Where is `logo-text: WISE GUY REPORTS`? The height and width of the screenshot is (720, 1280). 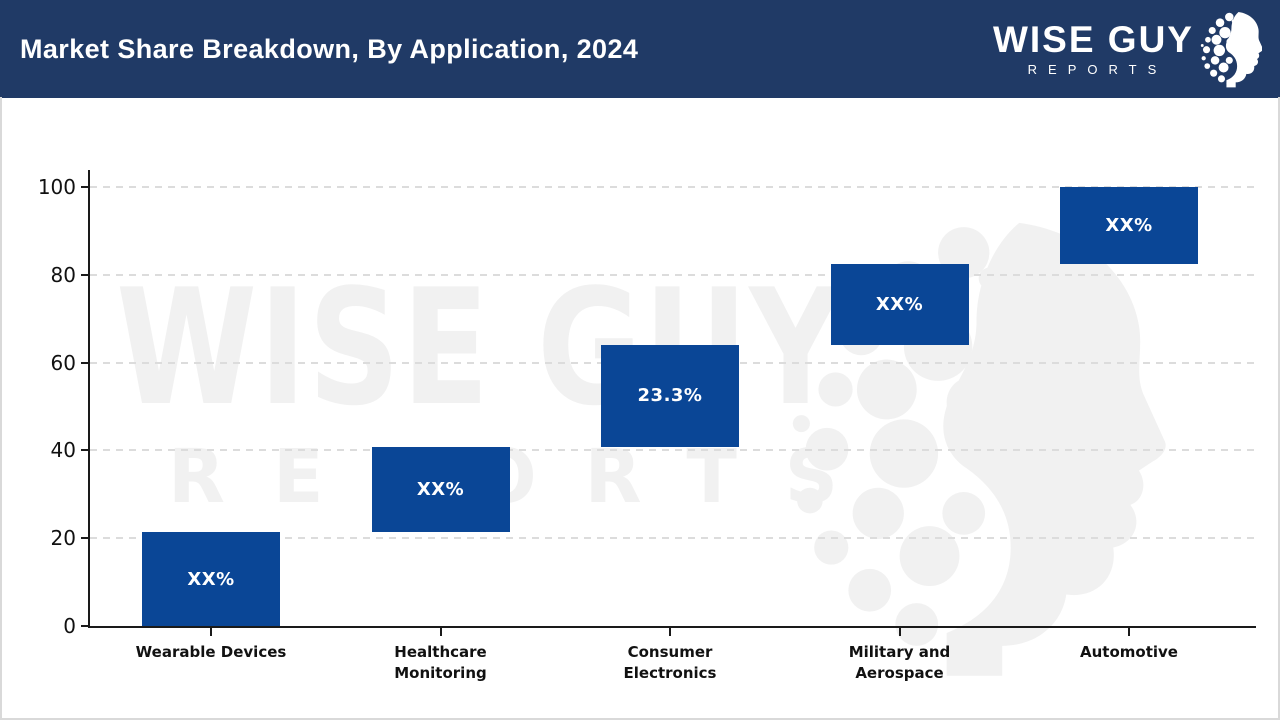
logo-text: WISE GUY REPORTS is located at coordinates (1093, 49).